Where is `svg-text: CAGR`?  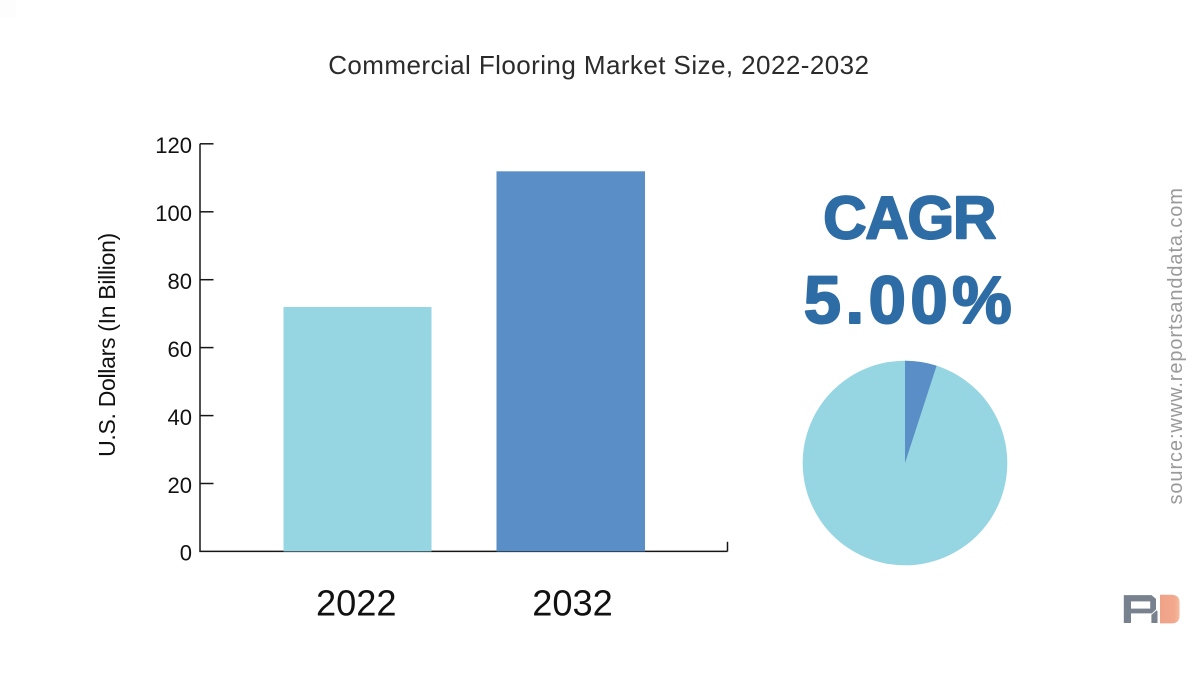 svg-text: CAGR is located at coordinates (909, 218).